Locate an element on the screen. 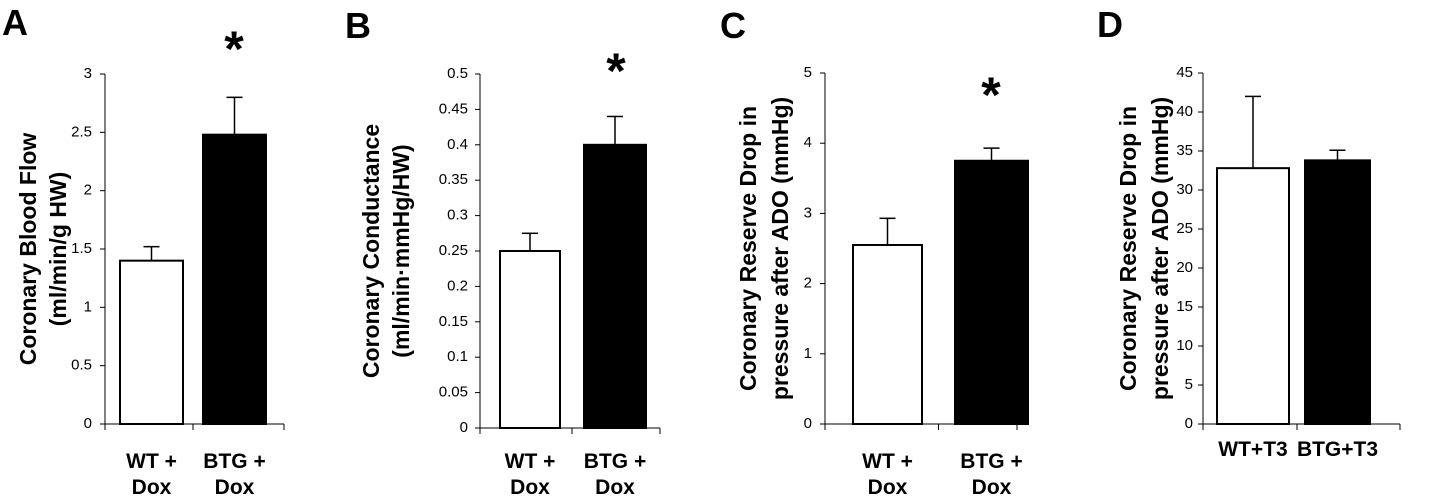 The width and height of the screenshot is (1438, 500). panel-d-y-tick-label: 20 is located at coordinates (1184, 267).